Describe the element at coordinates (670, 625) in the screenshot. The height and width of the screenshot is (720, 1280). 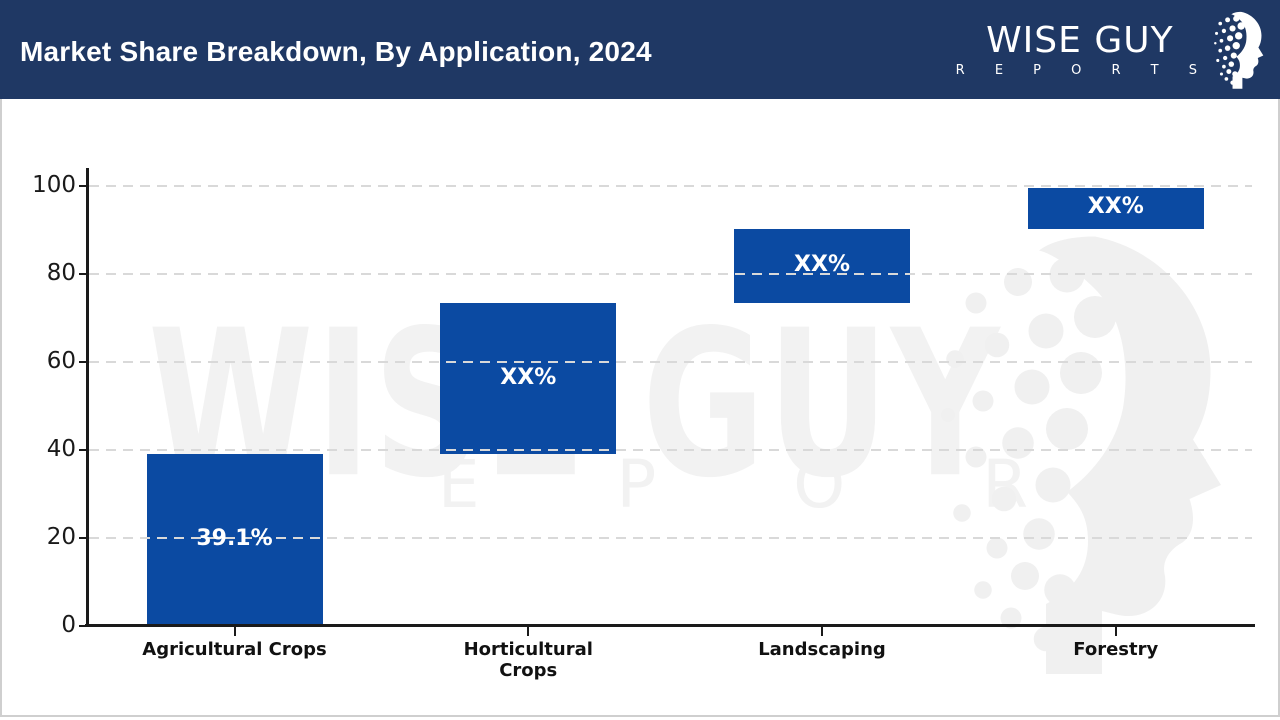
I see `x-axis-spine` at that location.